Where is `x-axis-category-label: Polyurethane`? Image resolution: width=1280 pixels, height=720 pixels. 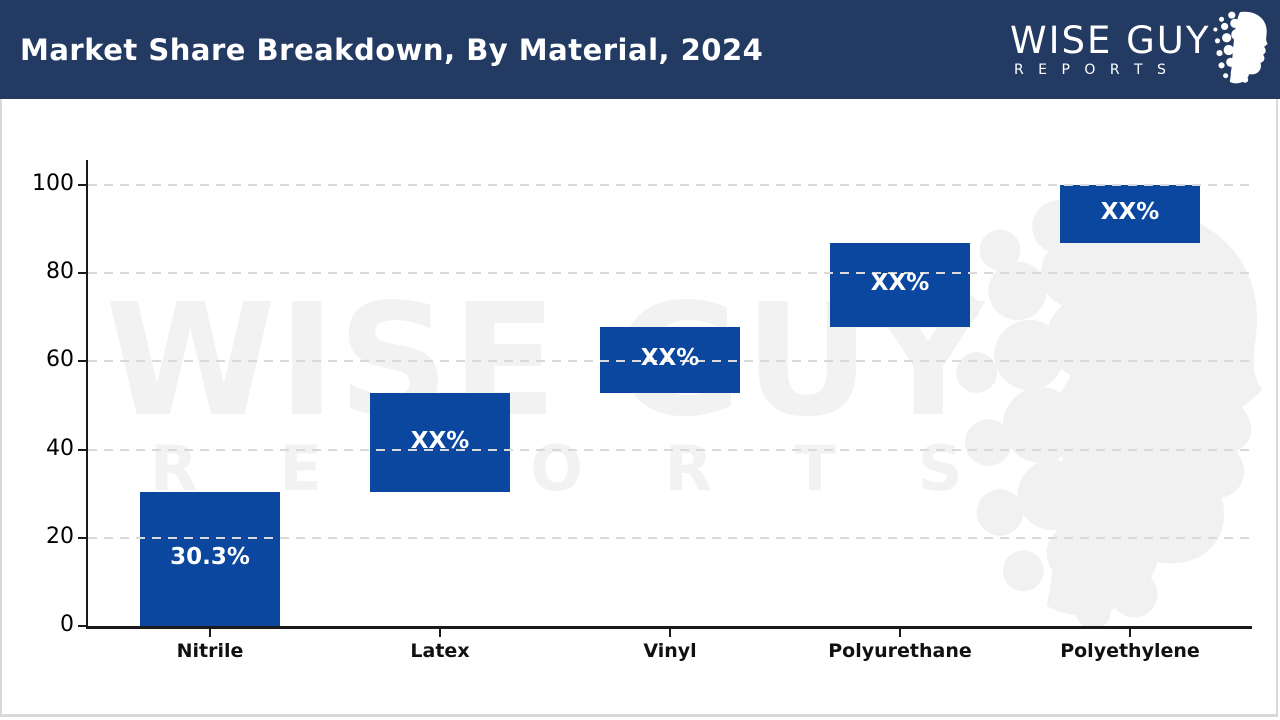
x-axis-category-label: Polyurethane is located at coordinates (900, 651).